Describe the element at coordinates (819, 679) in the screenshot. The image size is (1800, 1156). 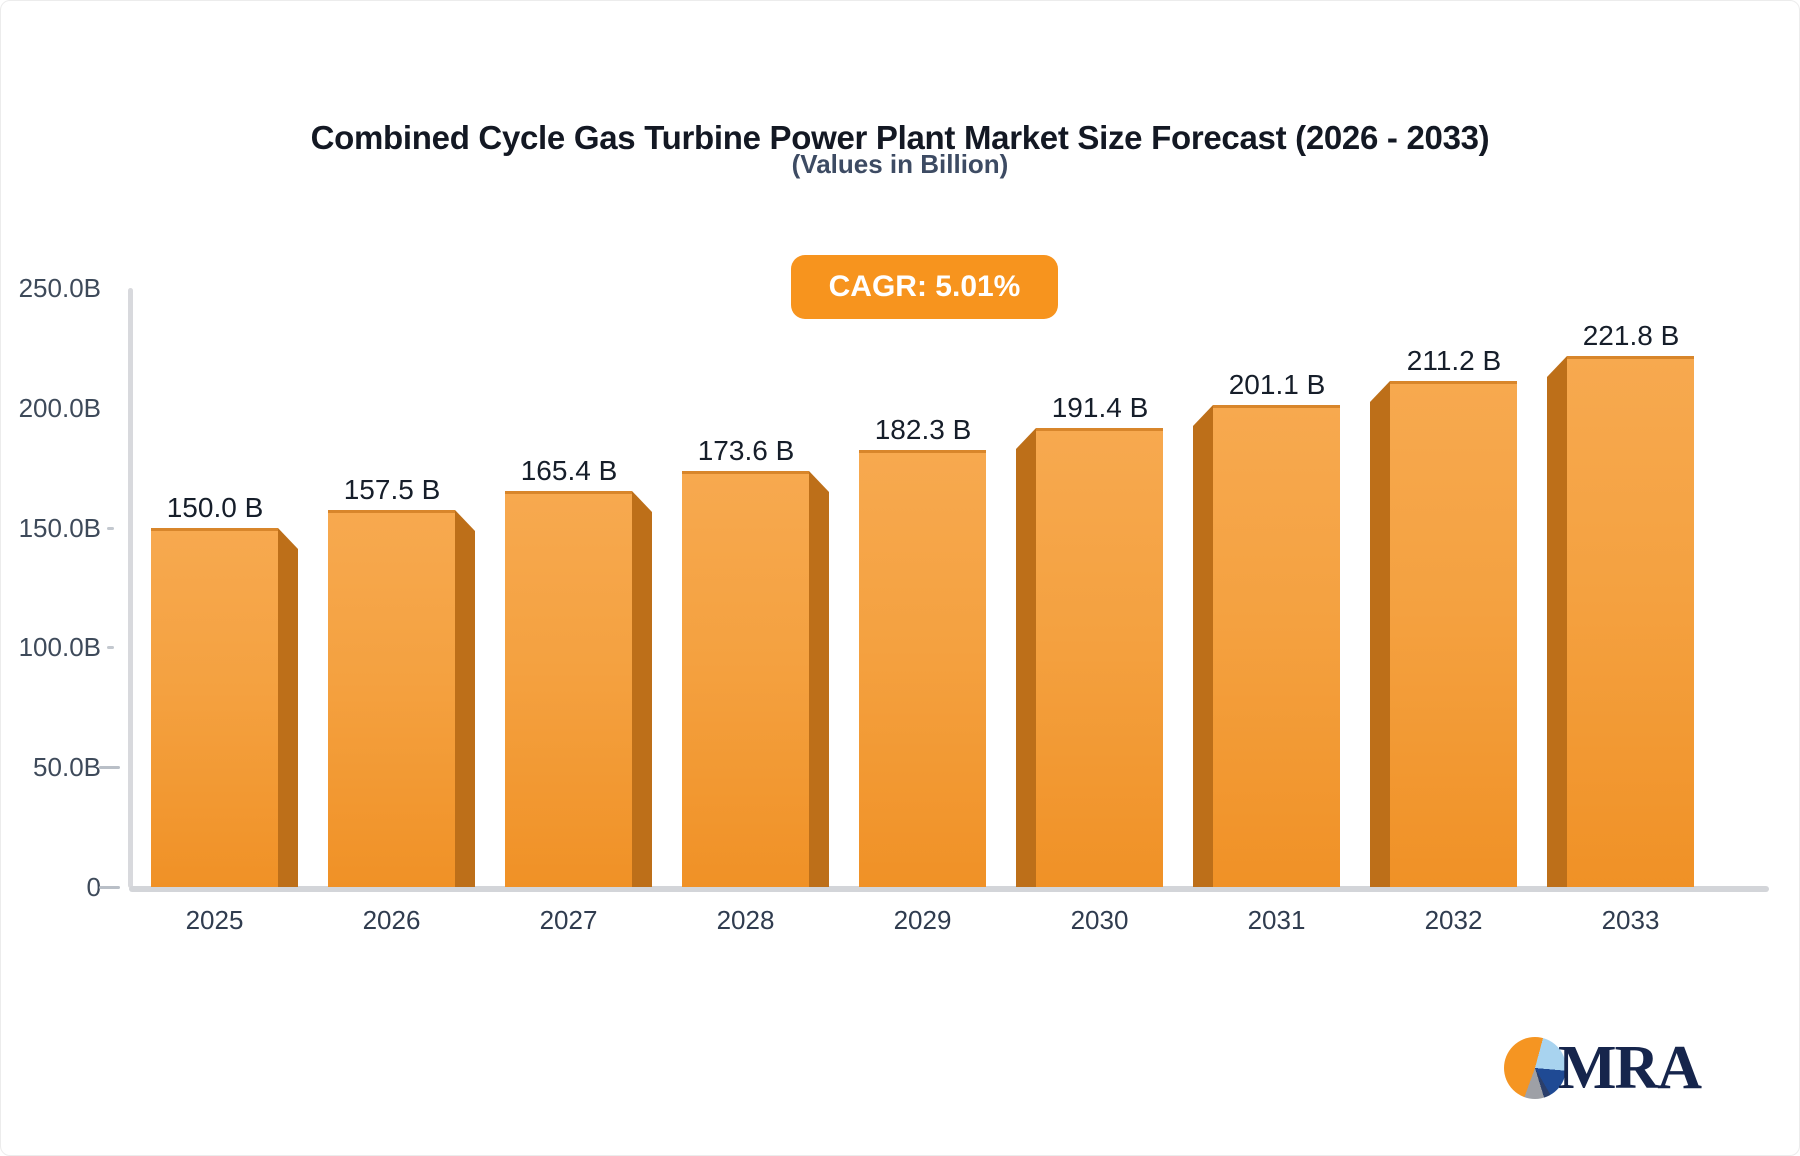
I see `bar-3d-side-2028` at that location.